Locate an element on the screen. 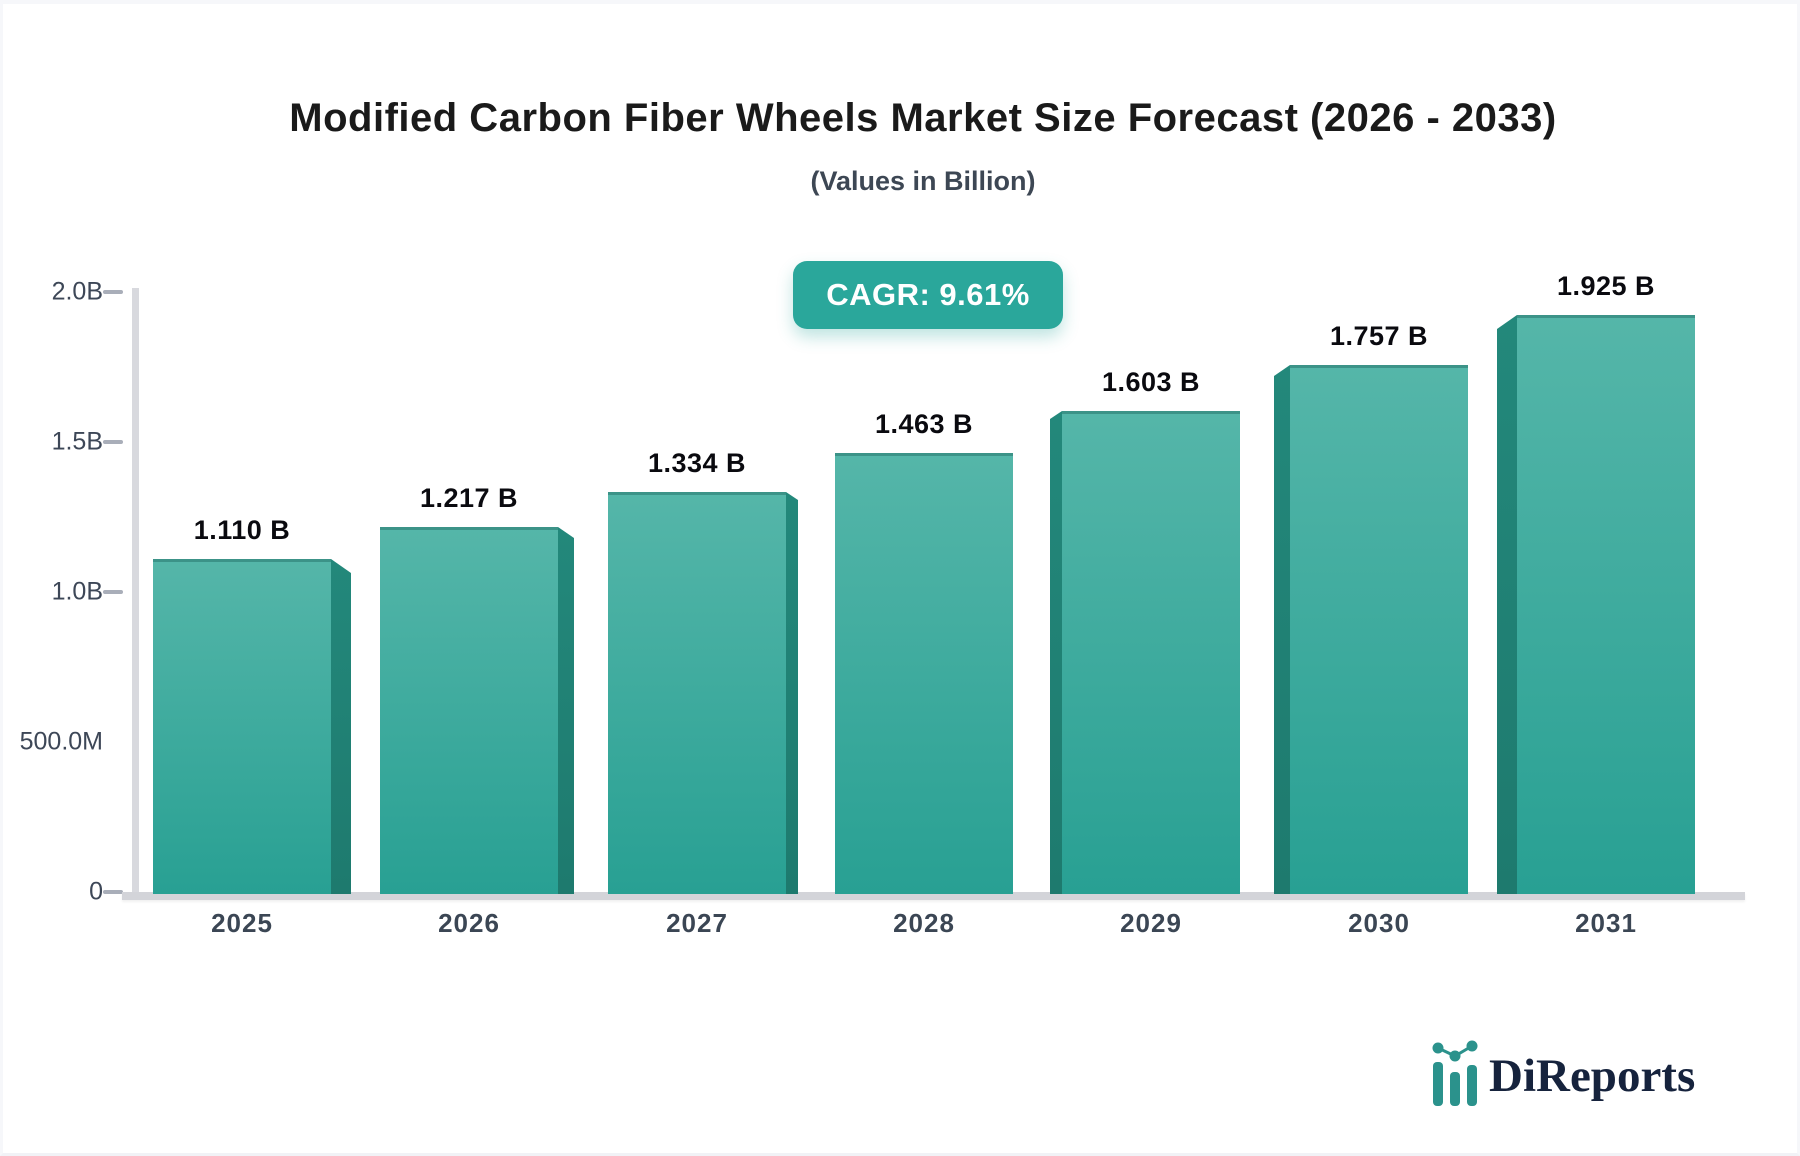  bar-2030 is located at coordinates (1379, 629).